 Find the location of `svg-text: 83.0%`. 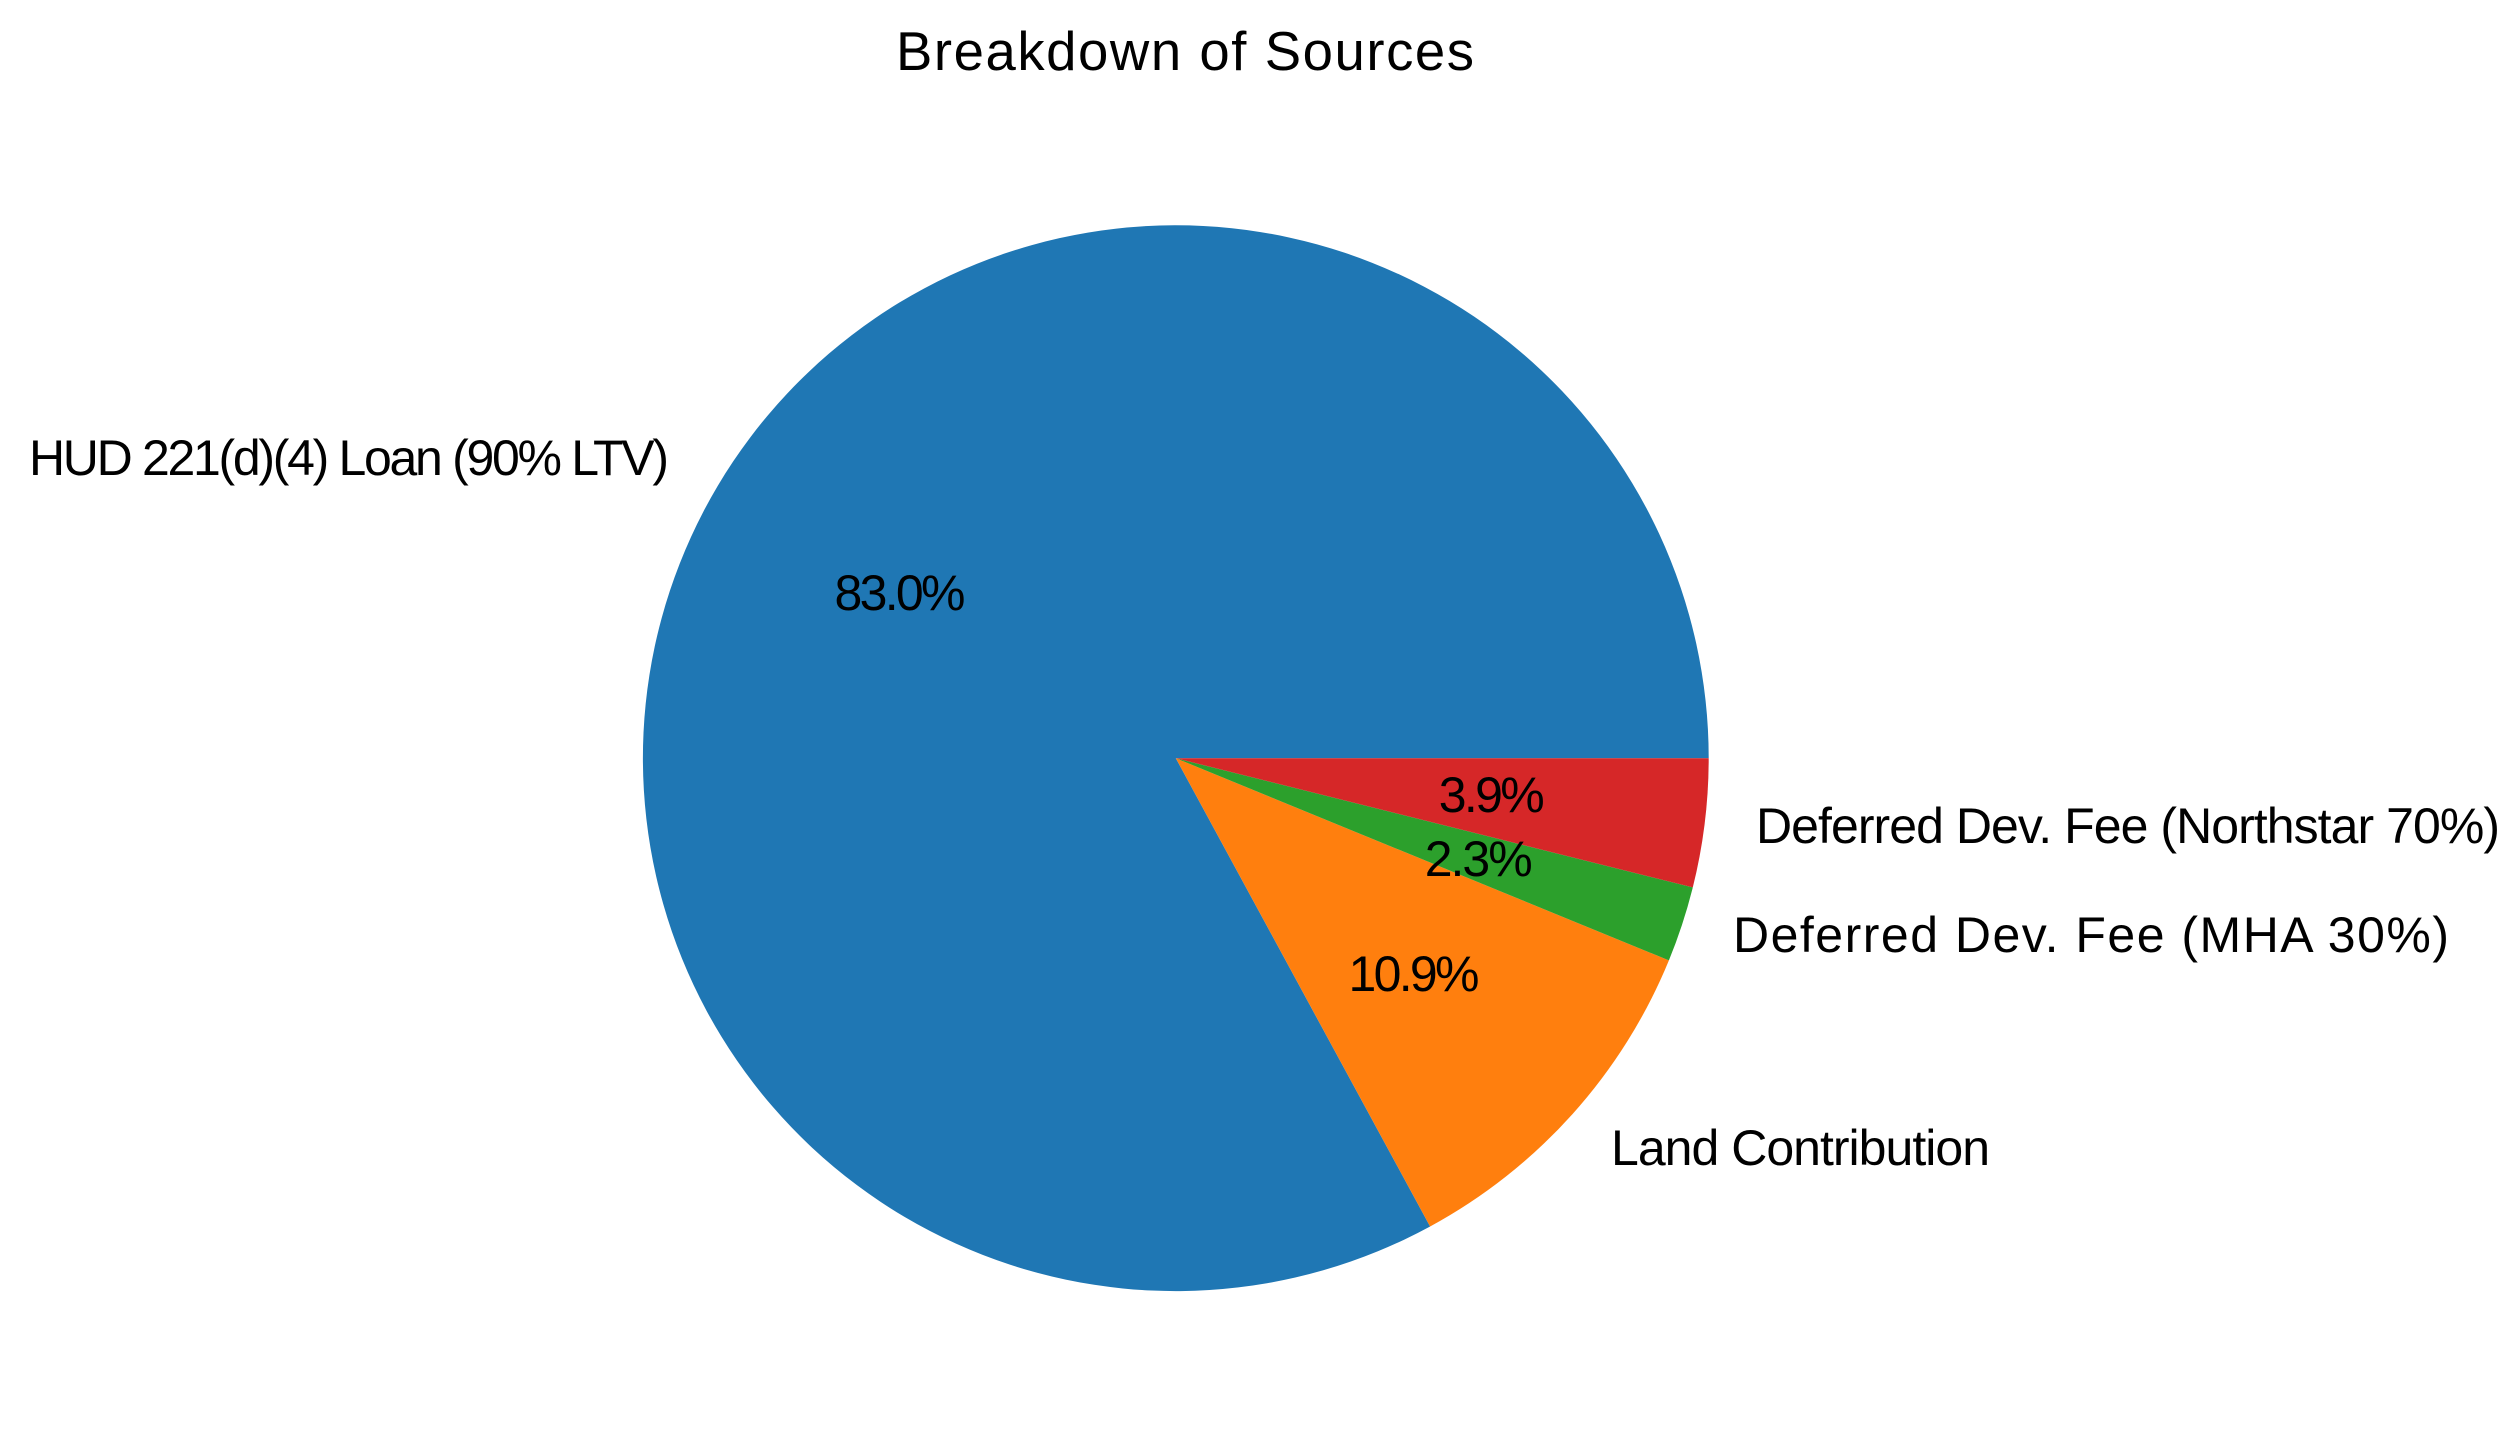

svg-text: 83.0% is located at coordinates (900, 593).